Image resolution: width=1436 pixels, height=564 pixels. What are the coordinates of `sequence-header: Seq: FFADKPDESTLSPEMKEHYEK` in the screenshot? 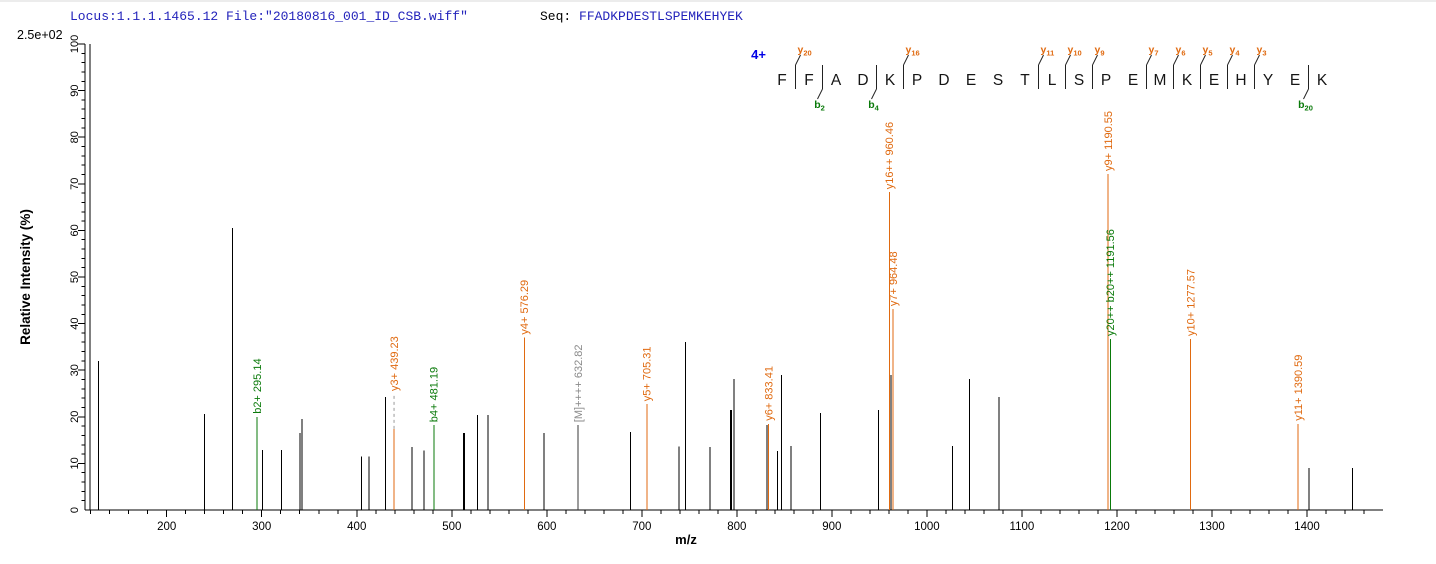 It's located at (641, 16).